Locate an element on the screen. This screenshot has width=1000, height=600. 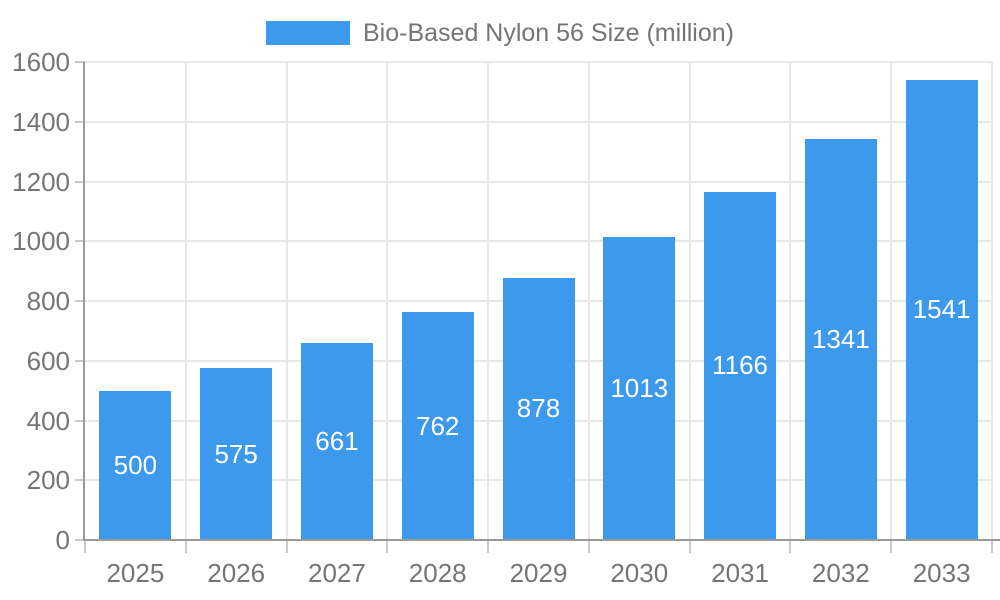
bar-2028: 762 is located at coordinates (437, 426).